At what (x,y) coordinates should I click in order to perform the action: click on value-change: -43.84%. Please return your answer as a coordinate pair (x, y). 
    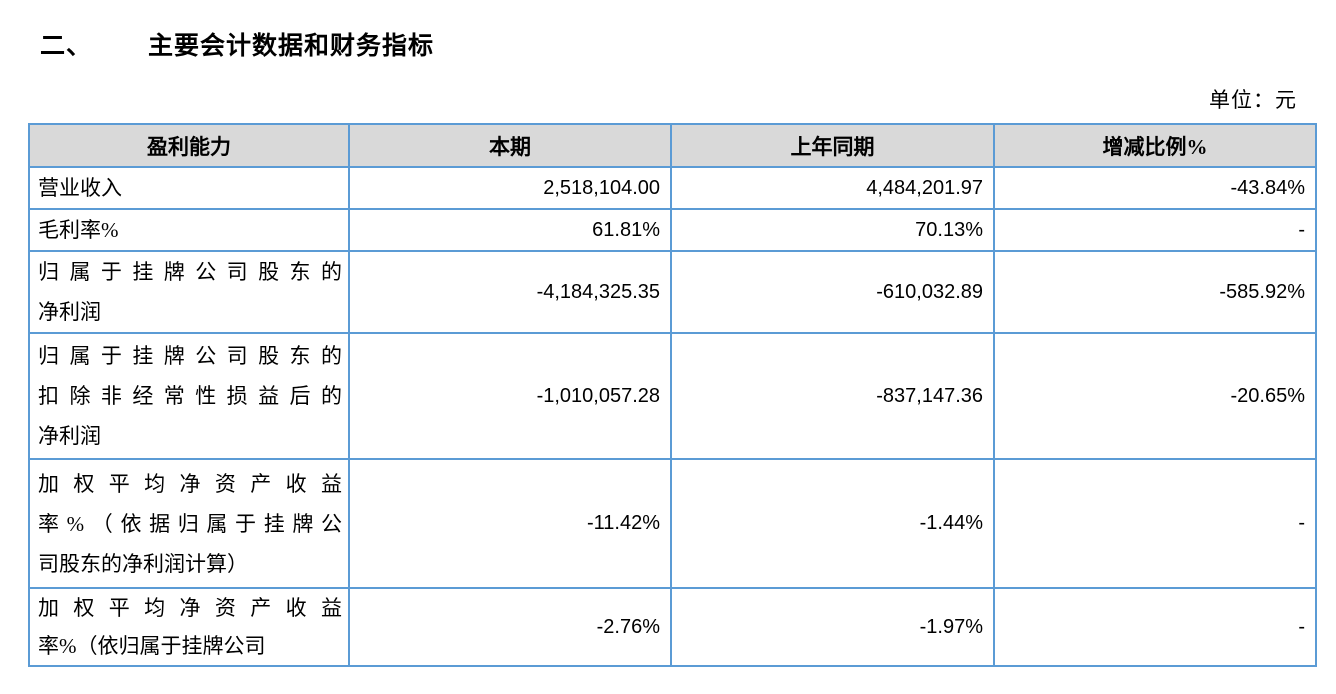
    Looking at the image, I should click on (1155, 188).